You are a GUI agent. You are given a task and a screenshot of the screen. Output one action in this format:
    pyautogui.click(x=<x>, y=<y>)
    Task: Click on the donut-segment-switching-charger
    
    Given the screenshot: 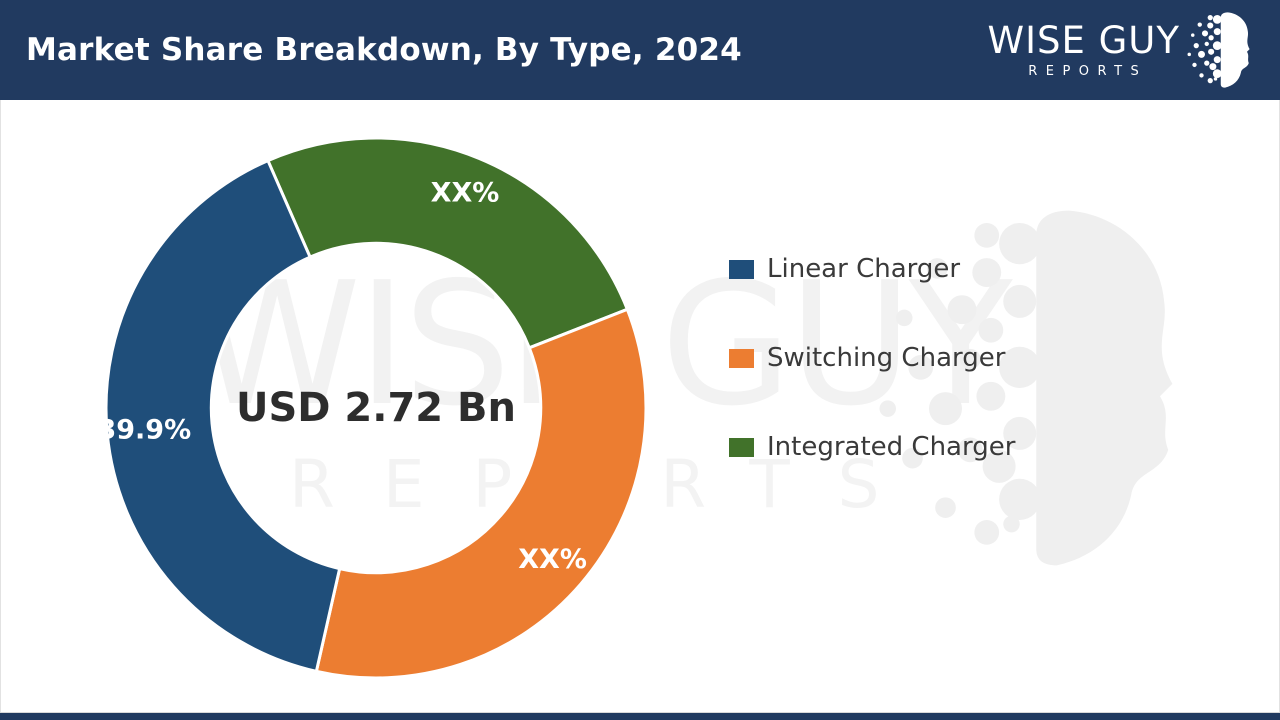 What is the action you would take?
    pyautogui.click(x=481, y=493)
    